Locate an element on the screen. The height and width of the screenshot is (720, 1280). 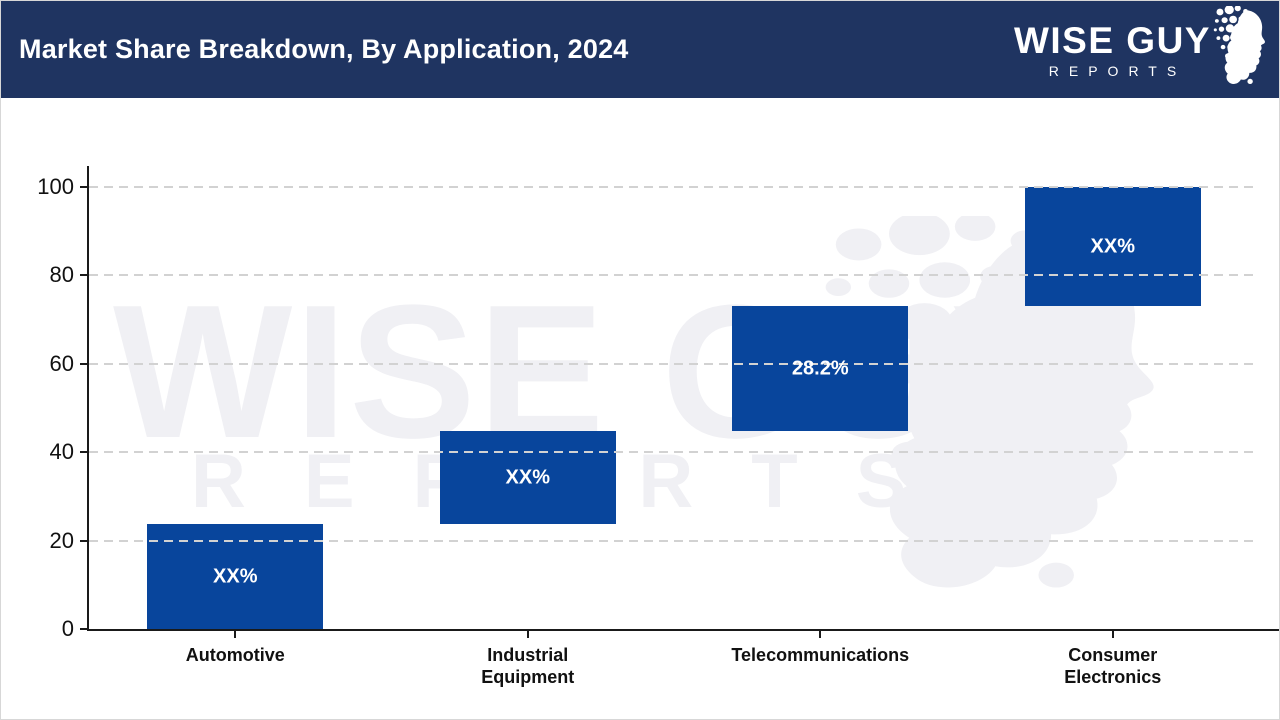
y-tick-label-60: 60 is located at coordinates (61, 363).